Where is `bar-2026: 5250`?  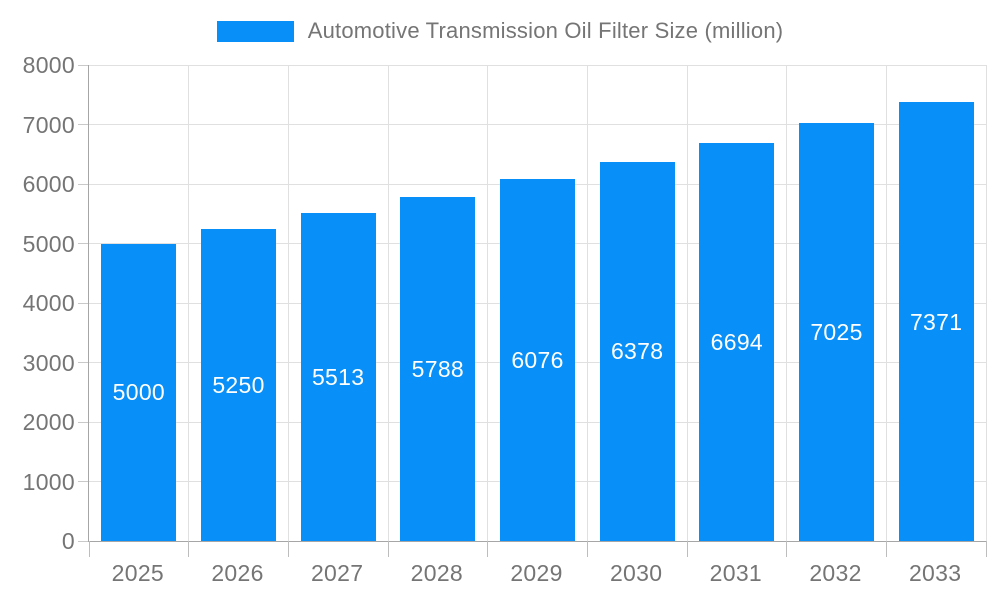 bar-2026: 5250 is located at coordinates (238, 384).